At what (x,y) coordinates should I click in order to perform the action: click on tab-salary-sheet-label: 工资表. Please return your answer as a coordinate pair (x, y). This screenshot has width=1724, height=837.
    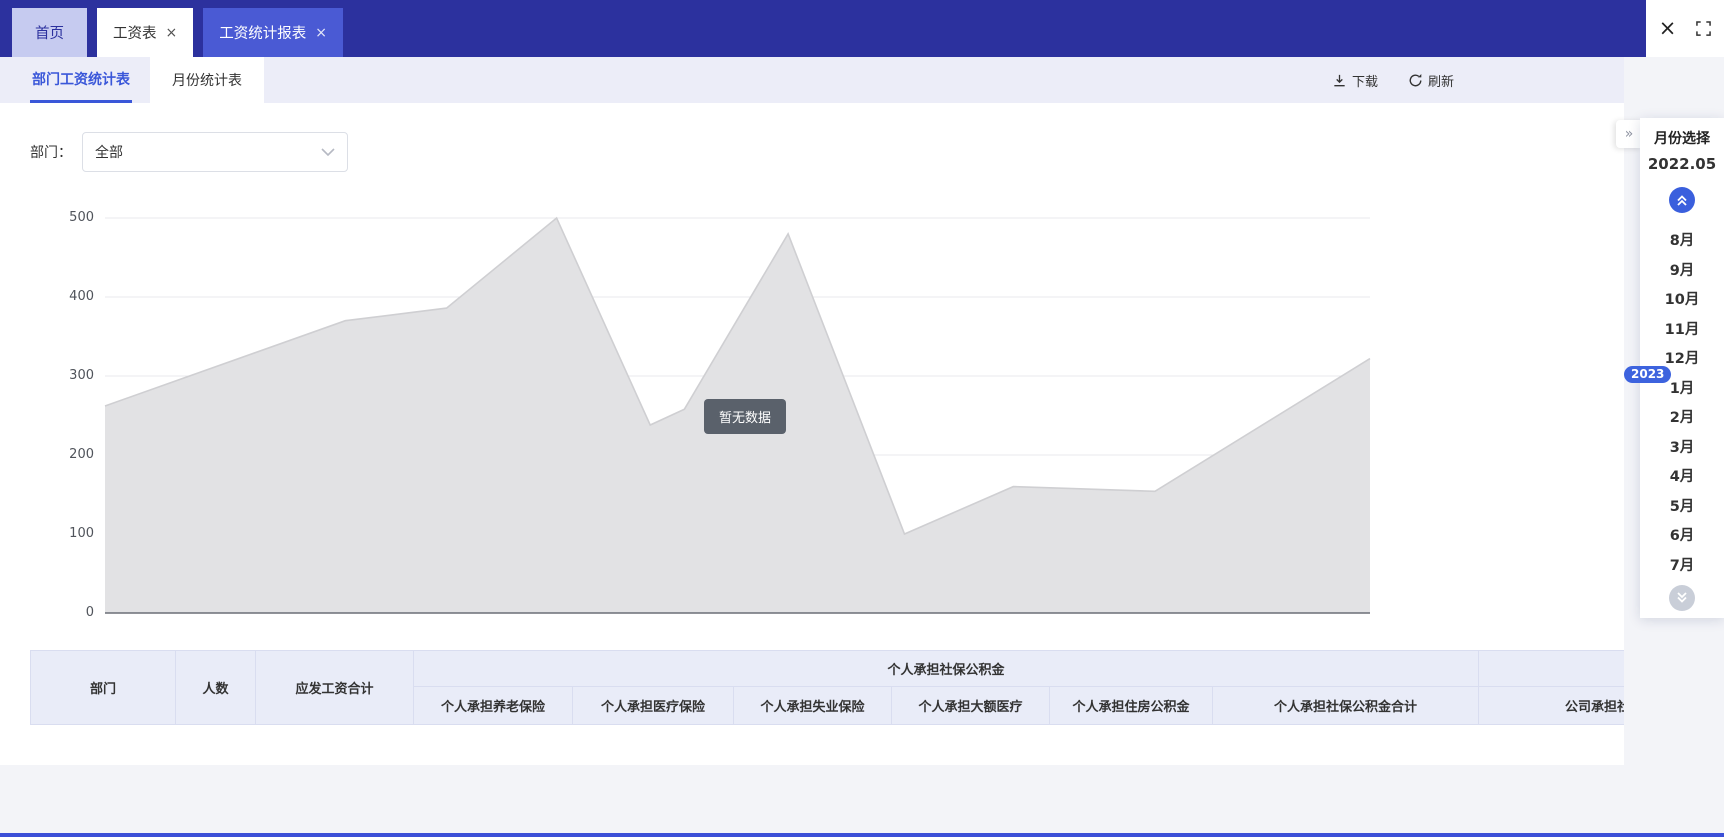
    Looking at the image, I should click on (135, 34).